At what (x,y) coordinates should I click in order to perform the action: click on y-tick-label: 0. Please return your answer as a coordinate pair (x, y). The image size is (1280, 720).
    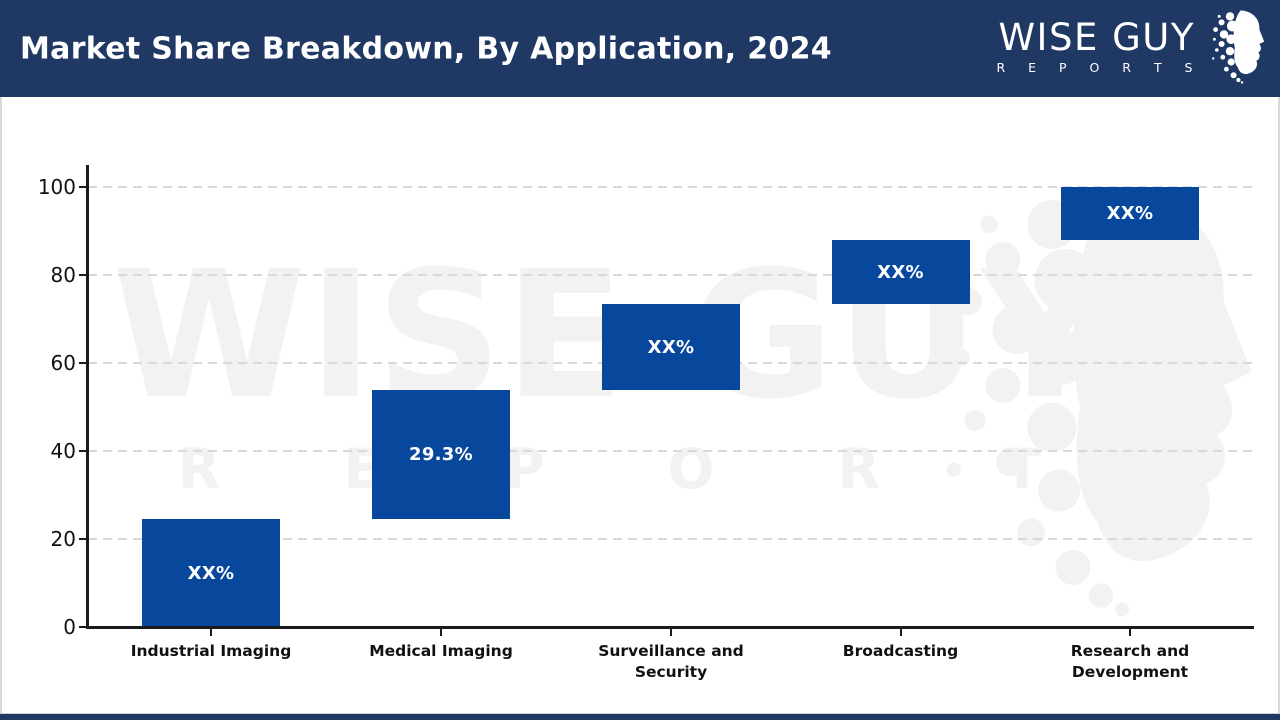
    Looking at the image, I should click on (69, 627).